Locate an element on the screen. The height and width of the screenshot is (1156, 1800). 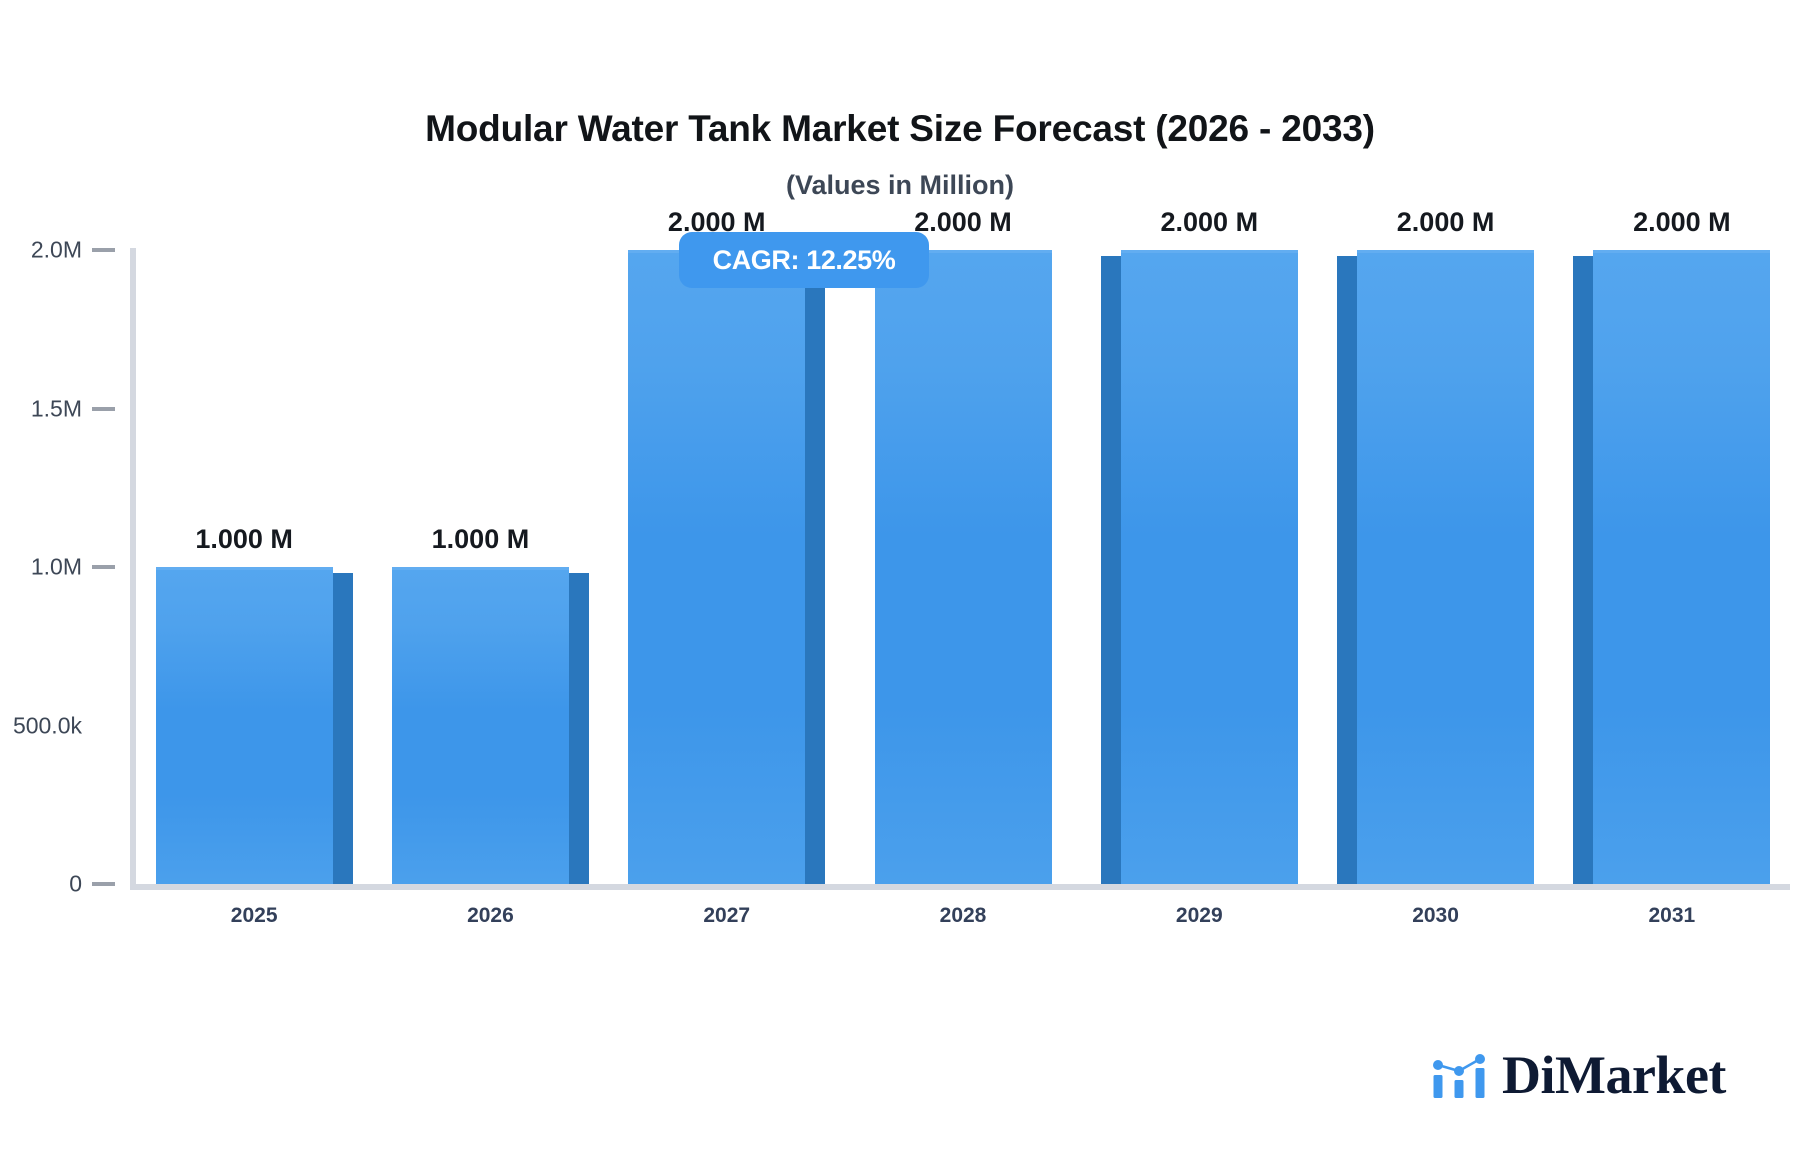
cagr-badge: CAGR: 12.25% is located at coordinates (804, 260).